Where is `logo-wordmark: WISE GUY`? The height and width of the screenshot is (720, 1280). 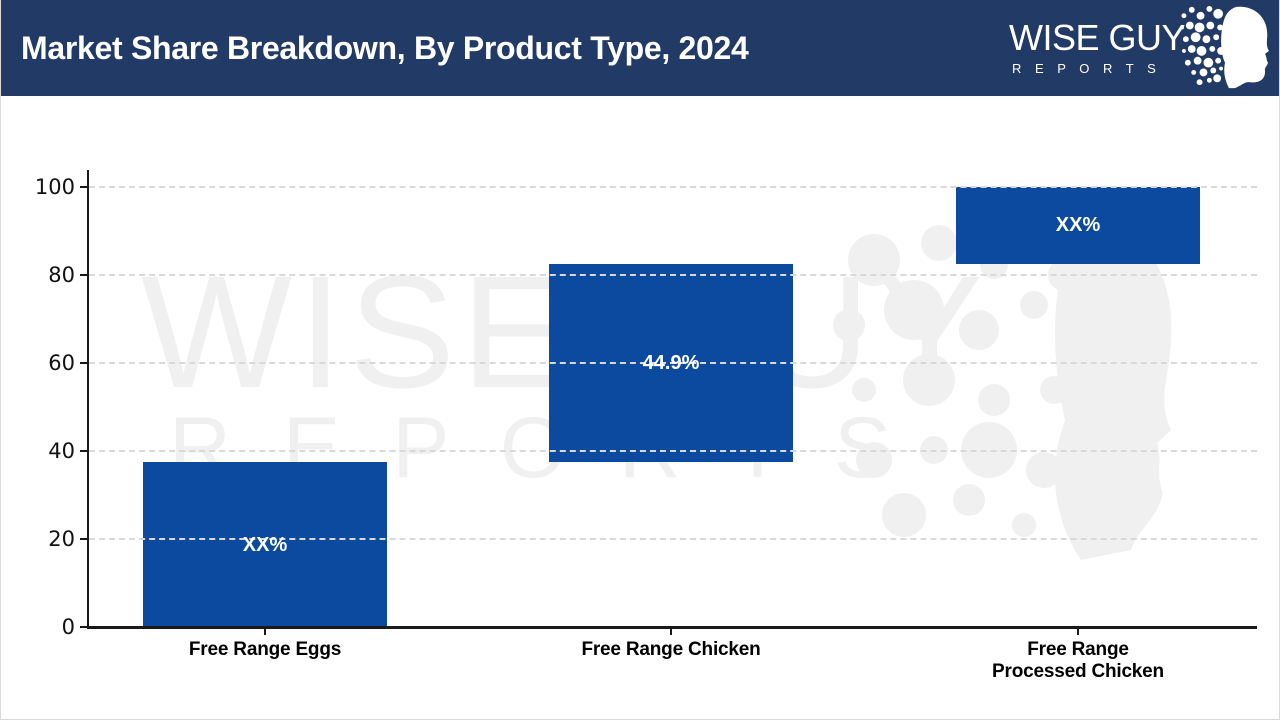 logo-wordmark: WISE GUY is located at coordinates (1097, 37).